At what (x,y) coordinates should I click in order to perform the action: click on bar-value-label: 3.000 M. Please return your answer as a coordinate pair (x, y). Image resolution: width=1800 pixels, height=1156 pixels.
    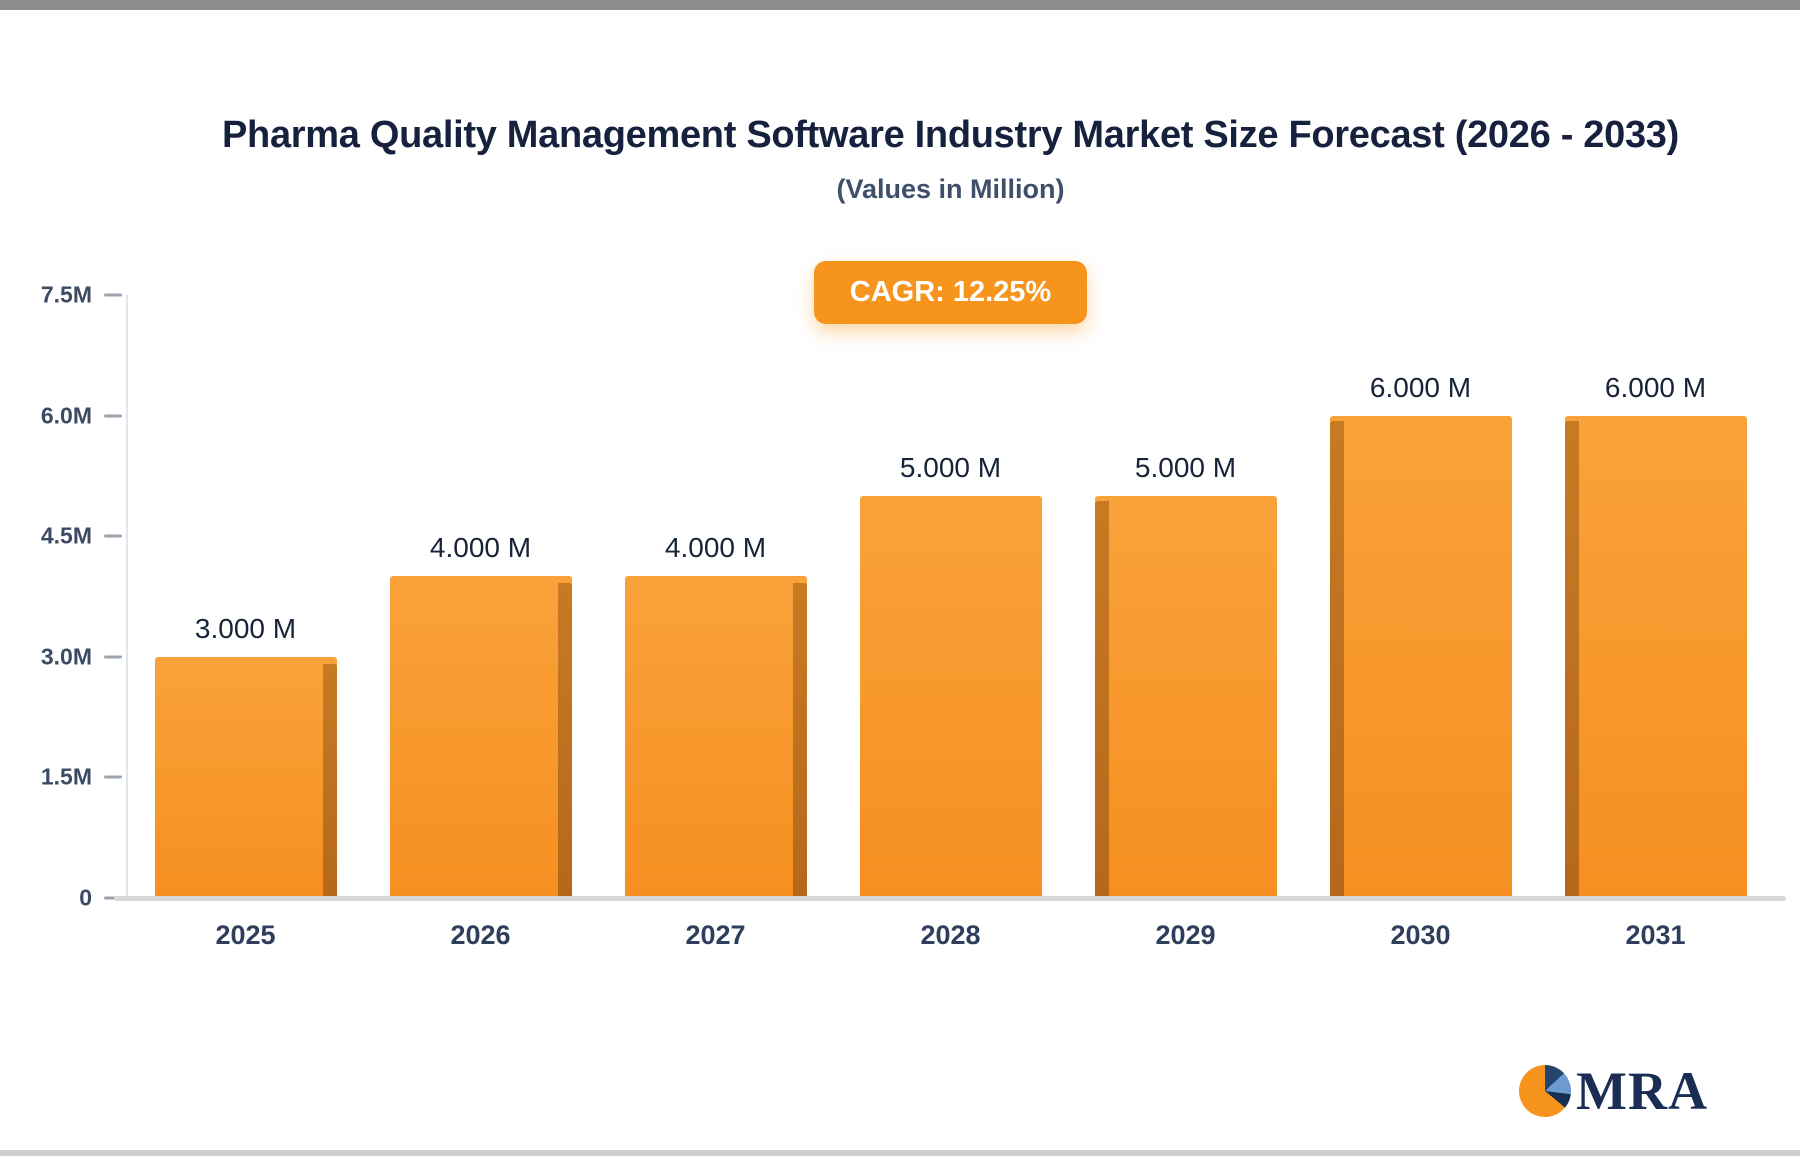
    Looking at the image, I should click on (245, 628).